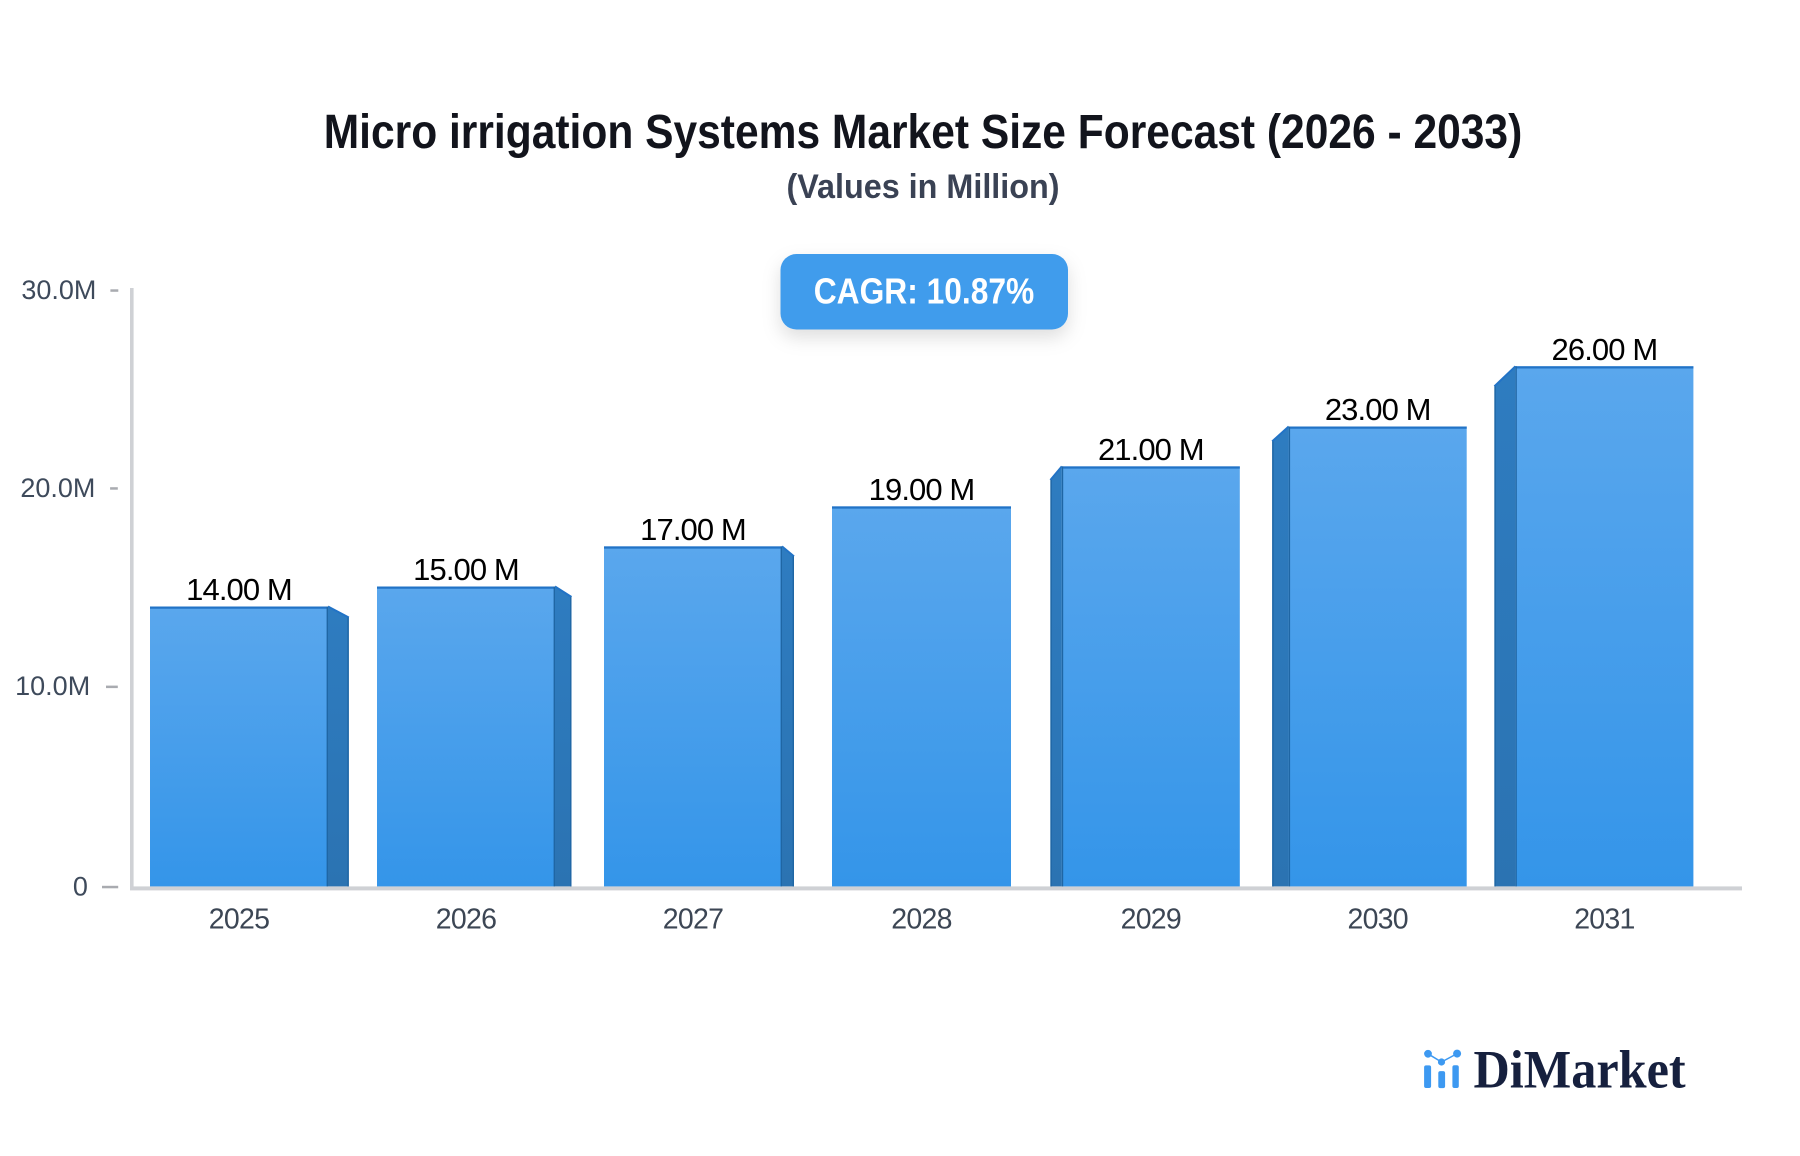 The height and width of the screenshot is (1156, 1800). I want to click on svg-text: 21.00 M, so click(1151, 449).